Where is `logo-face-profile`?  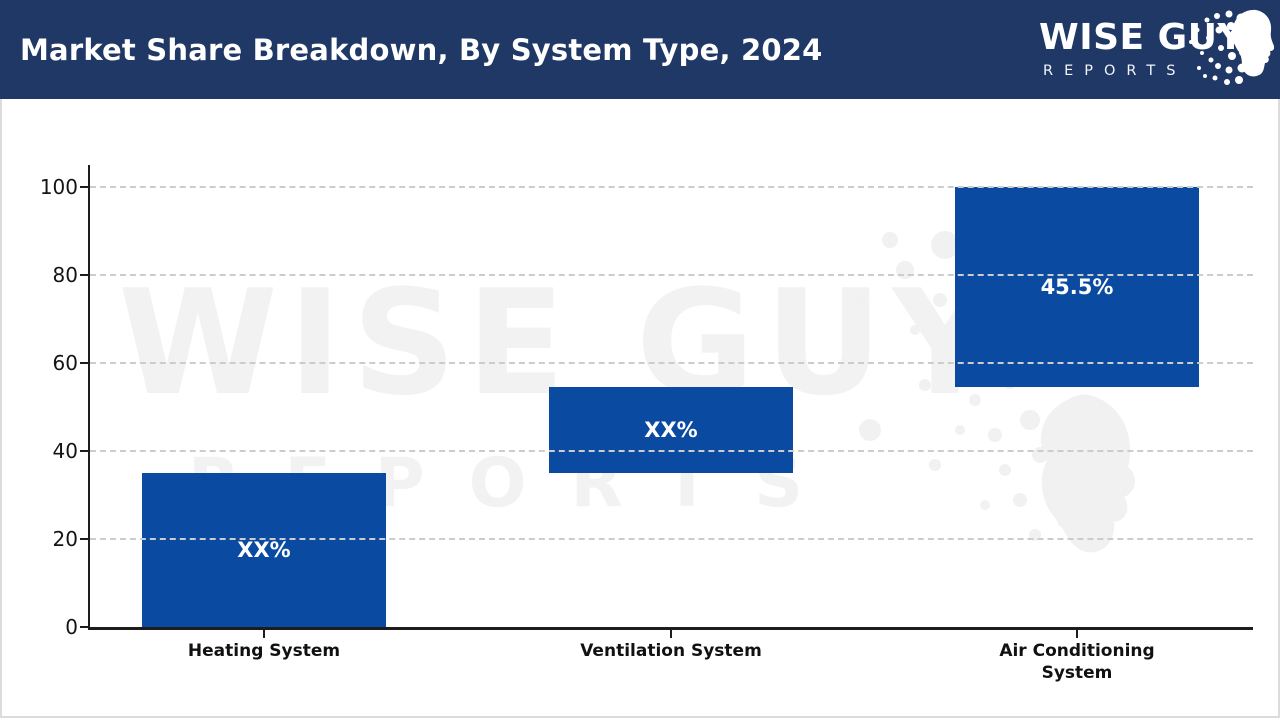
logo-face-profile is located at coordinates (1253, 43).